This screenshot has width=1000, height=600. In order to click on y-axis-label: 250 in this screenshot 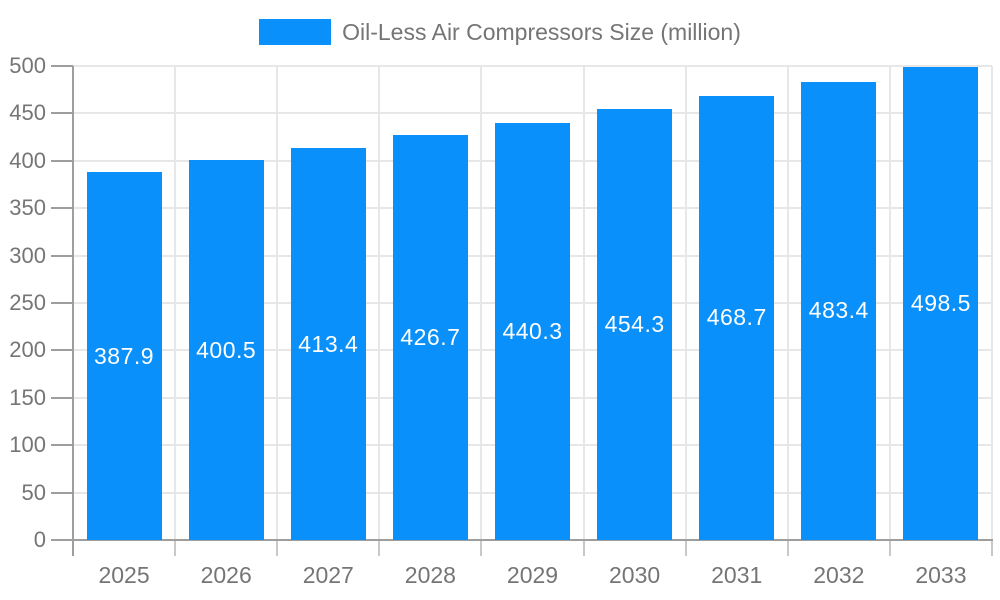, I will do `click(27, 302)`.